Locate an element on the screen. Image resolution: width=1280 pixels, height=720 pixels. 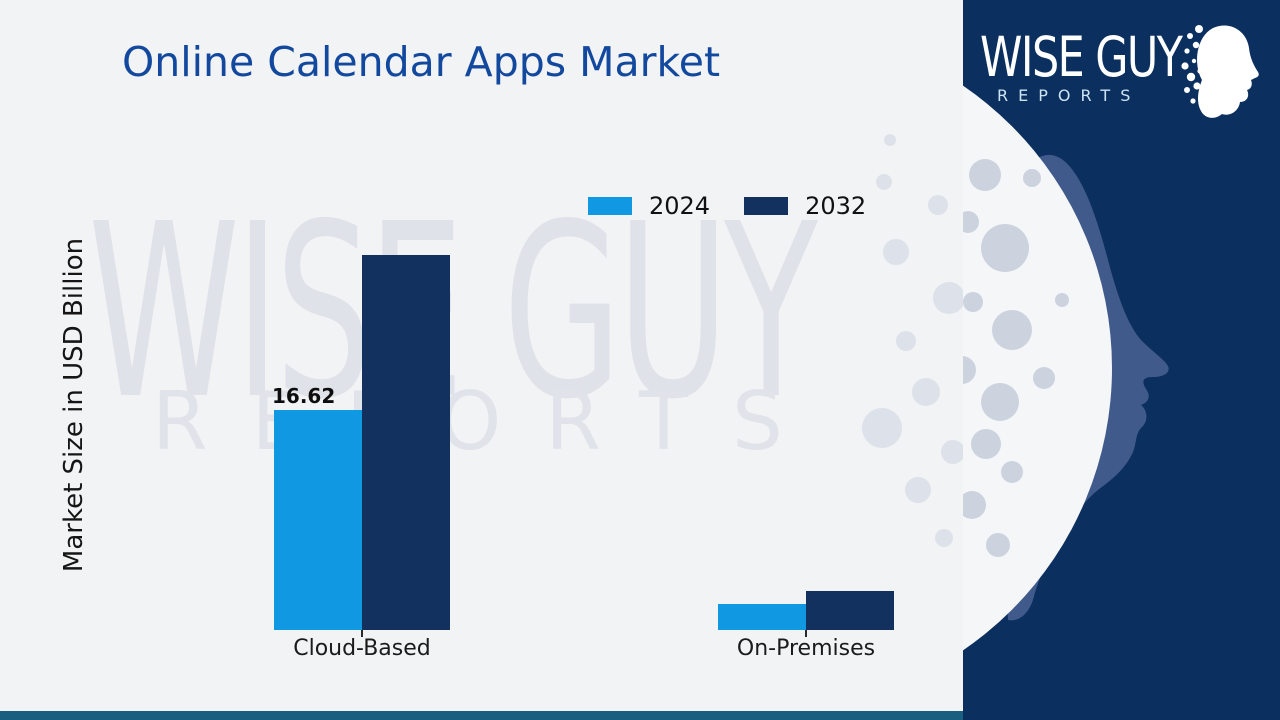
head-profile-dots-icon is located at coordinates (1220, 71).